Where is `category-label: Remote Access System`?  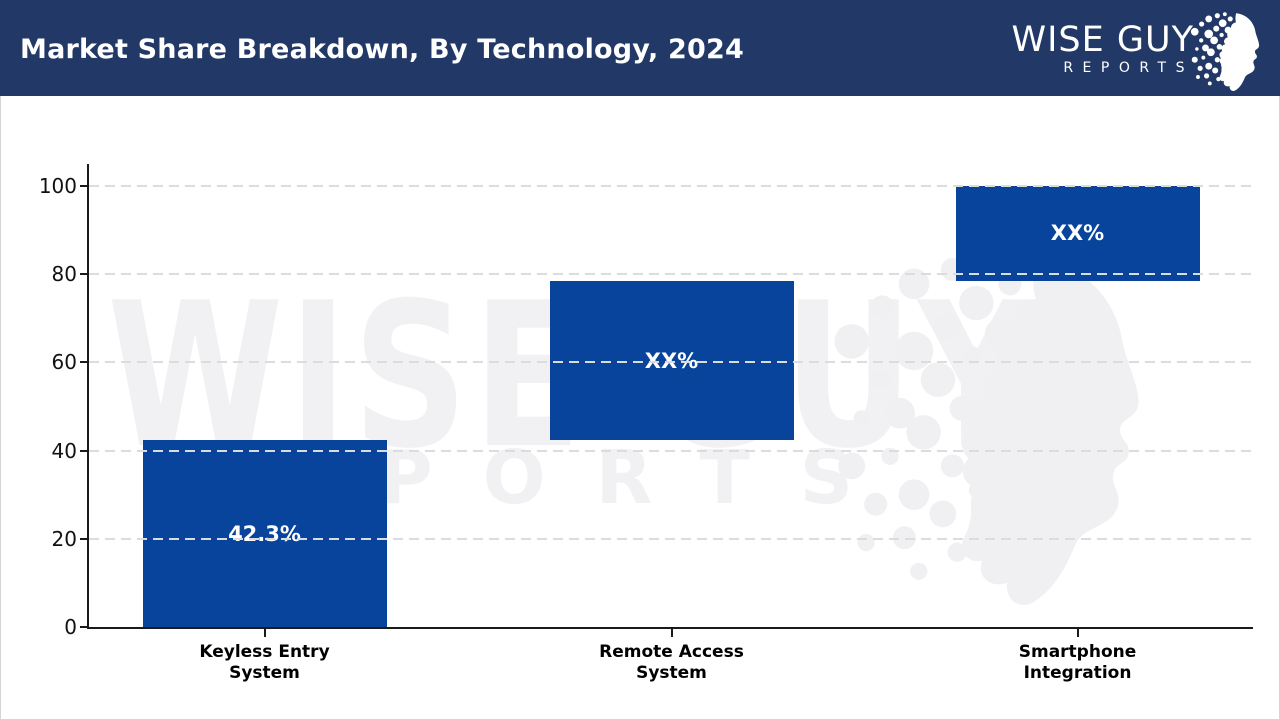 category-label: Remote Access System is located at coordinates (672, 662).